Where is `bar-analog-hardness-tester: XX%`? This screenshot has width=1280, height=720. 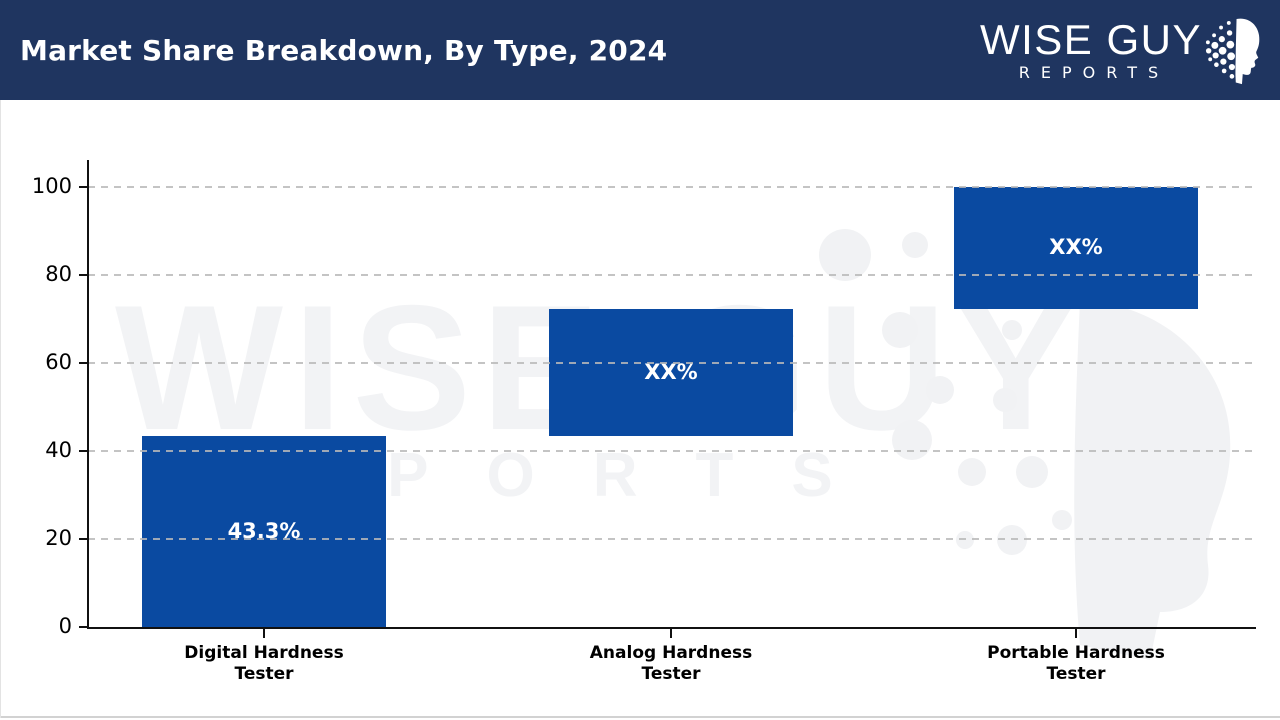 bar-analog-hardness-tester: XX% is located at coordinates (671, 373).